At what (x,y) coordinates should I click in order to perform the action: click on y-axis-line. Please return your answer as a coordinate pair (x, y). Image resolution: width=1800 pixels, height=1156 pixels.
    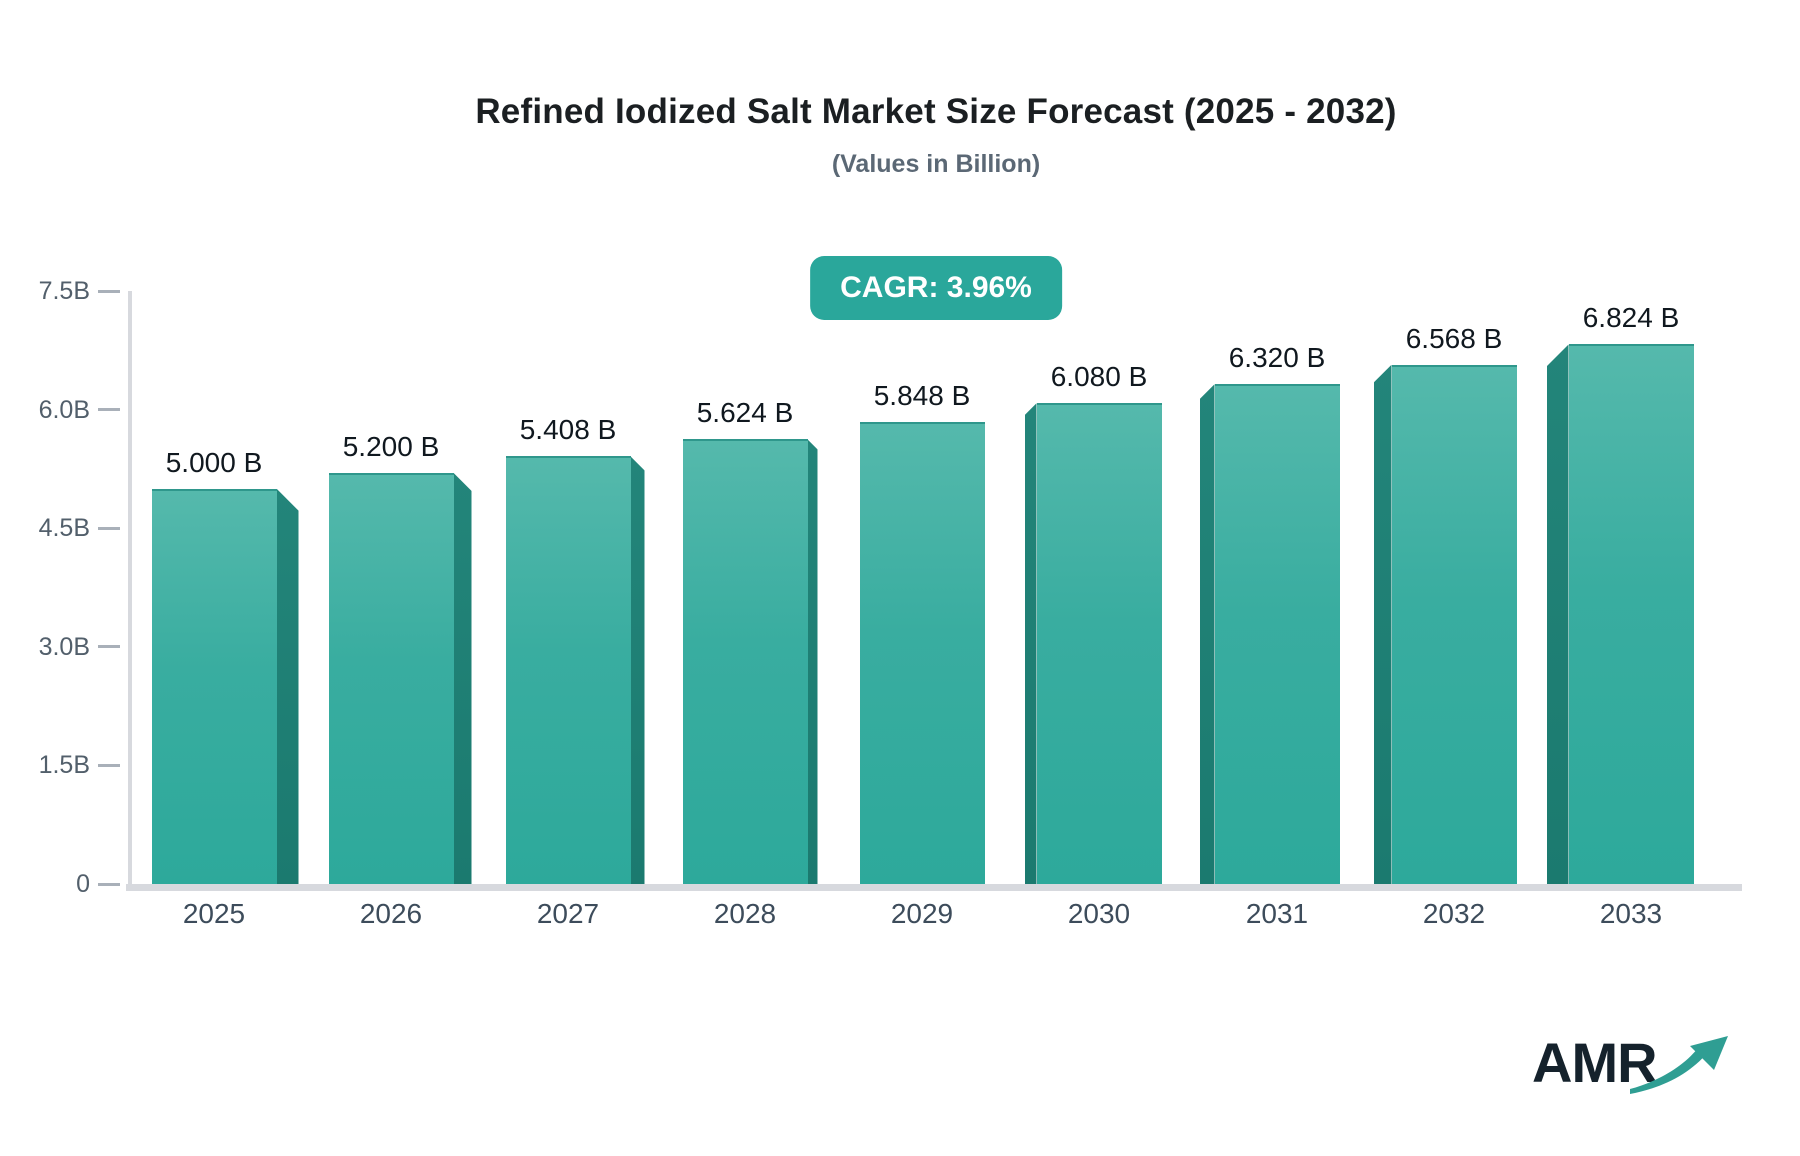
    Looking at the image, I should click on (130, 587).